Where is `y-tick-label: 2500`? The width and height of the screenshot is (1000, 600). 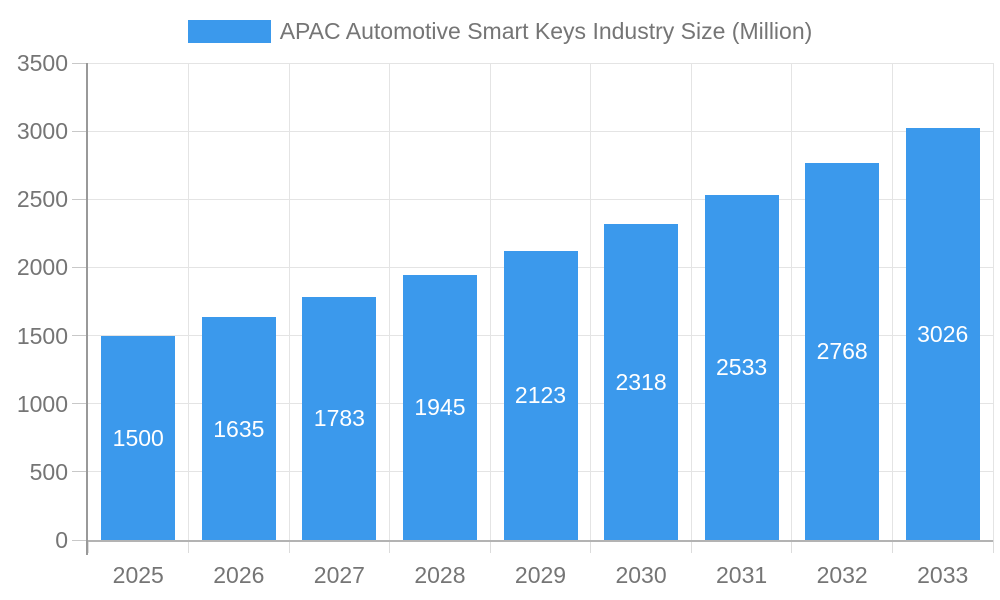
y-tick-label: 2500 is located at coordinates (42, 199).